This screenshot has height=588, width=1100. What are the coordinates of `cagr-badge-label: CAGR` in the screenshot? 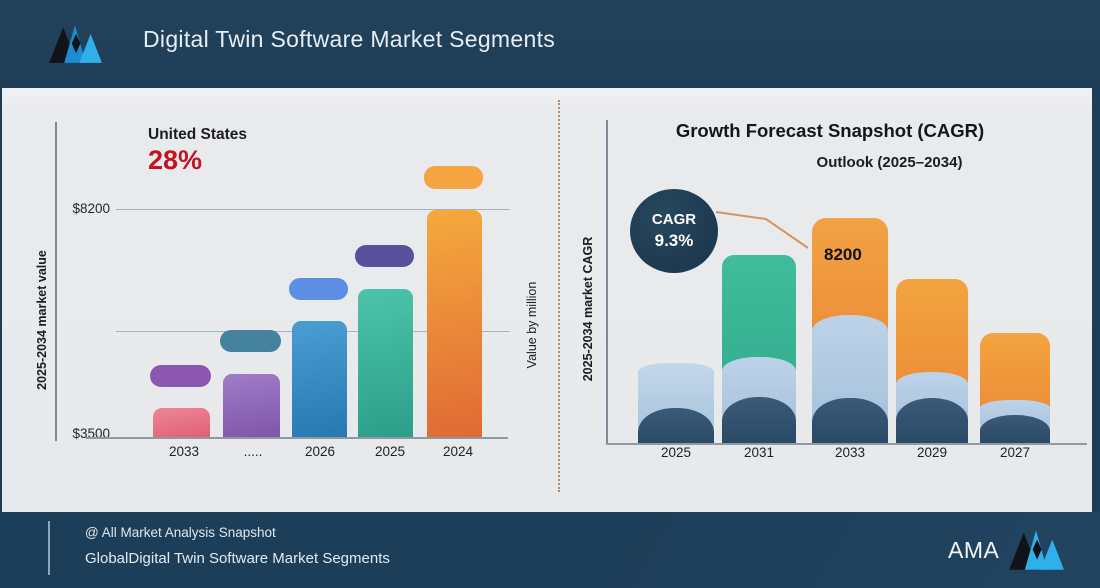 It's located at (674, 219).